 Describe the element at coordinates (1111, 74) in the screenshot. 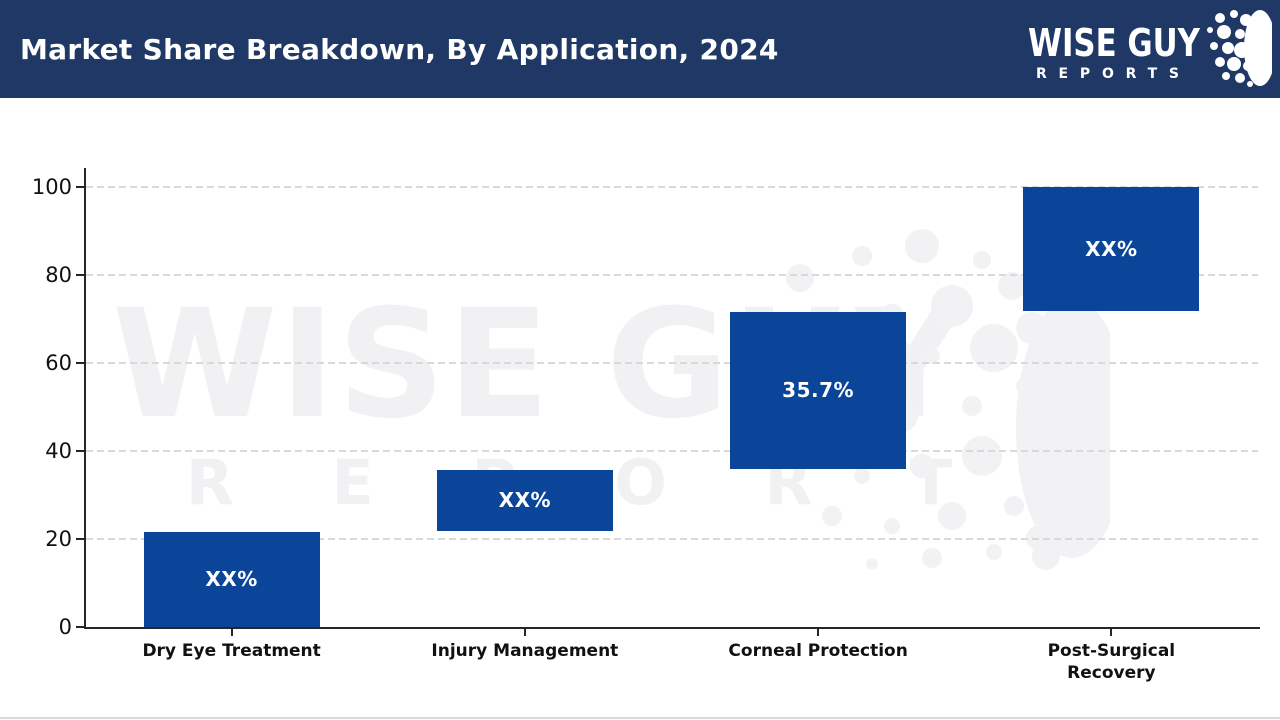

I see `logo-subtext: REPORTS` at that location.